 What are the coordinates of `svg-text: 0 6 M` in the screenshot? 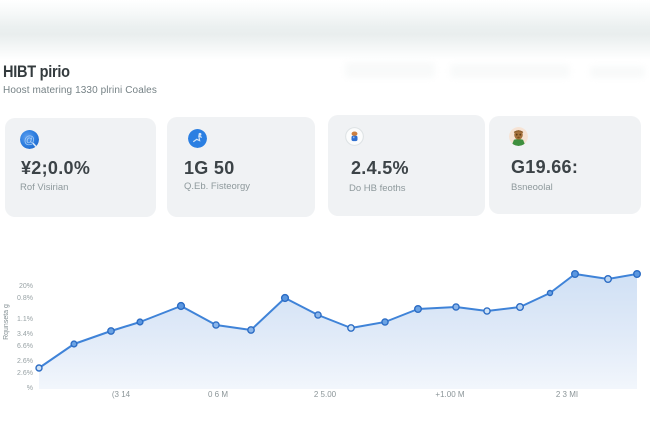 It's located at (218, 394).